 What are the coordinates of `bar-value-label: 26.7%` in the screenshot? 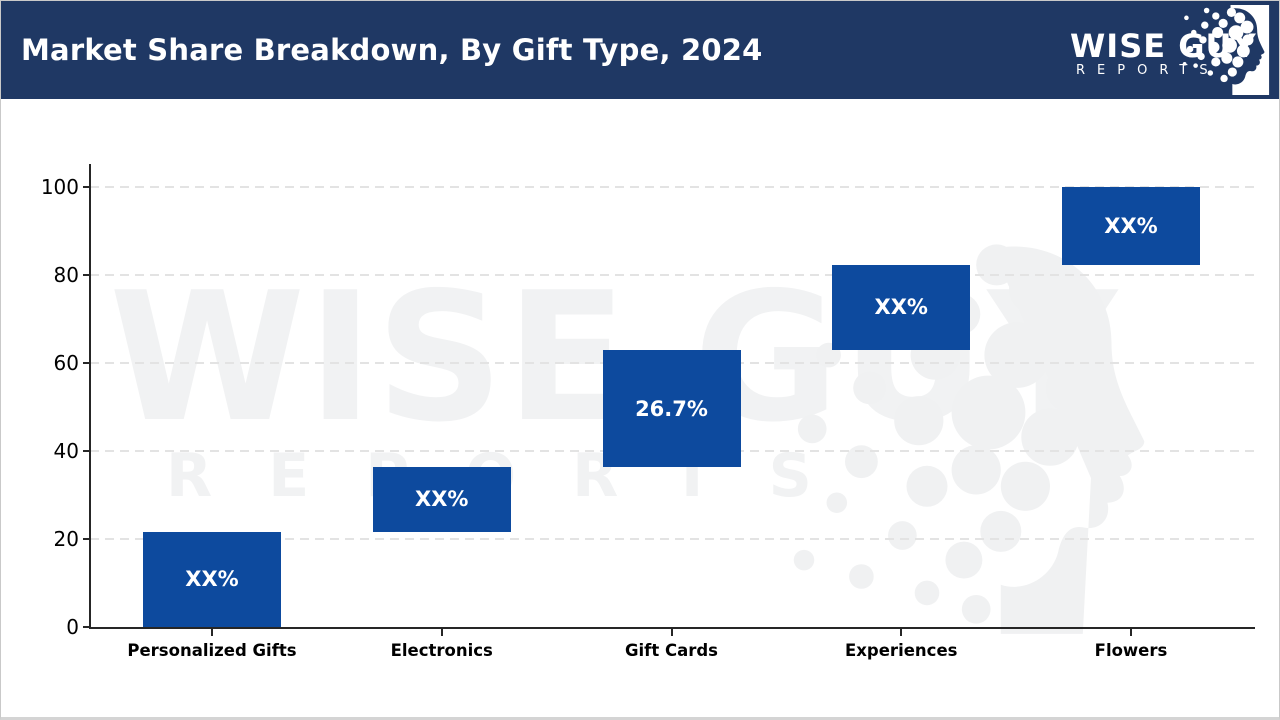 It's located at (671, 408).